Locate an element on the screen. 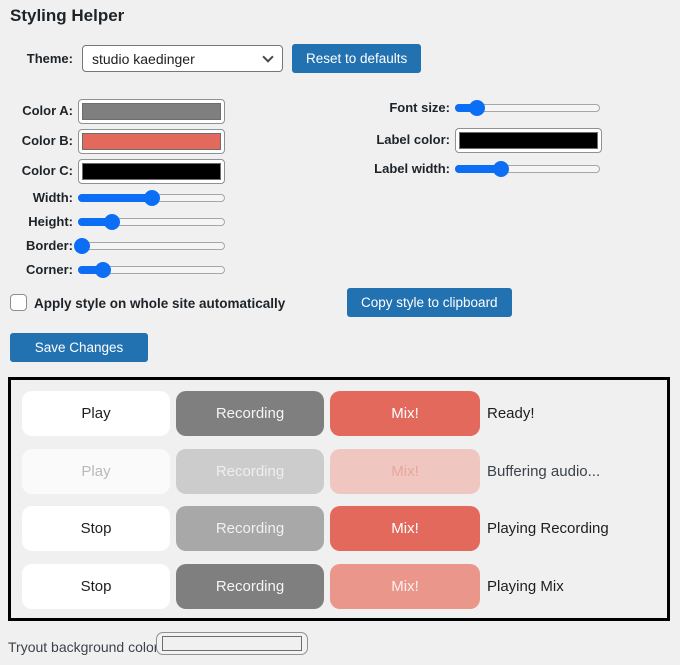  label-color-swatch is located at coordinates (528, 140).